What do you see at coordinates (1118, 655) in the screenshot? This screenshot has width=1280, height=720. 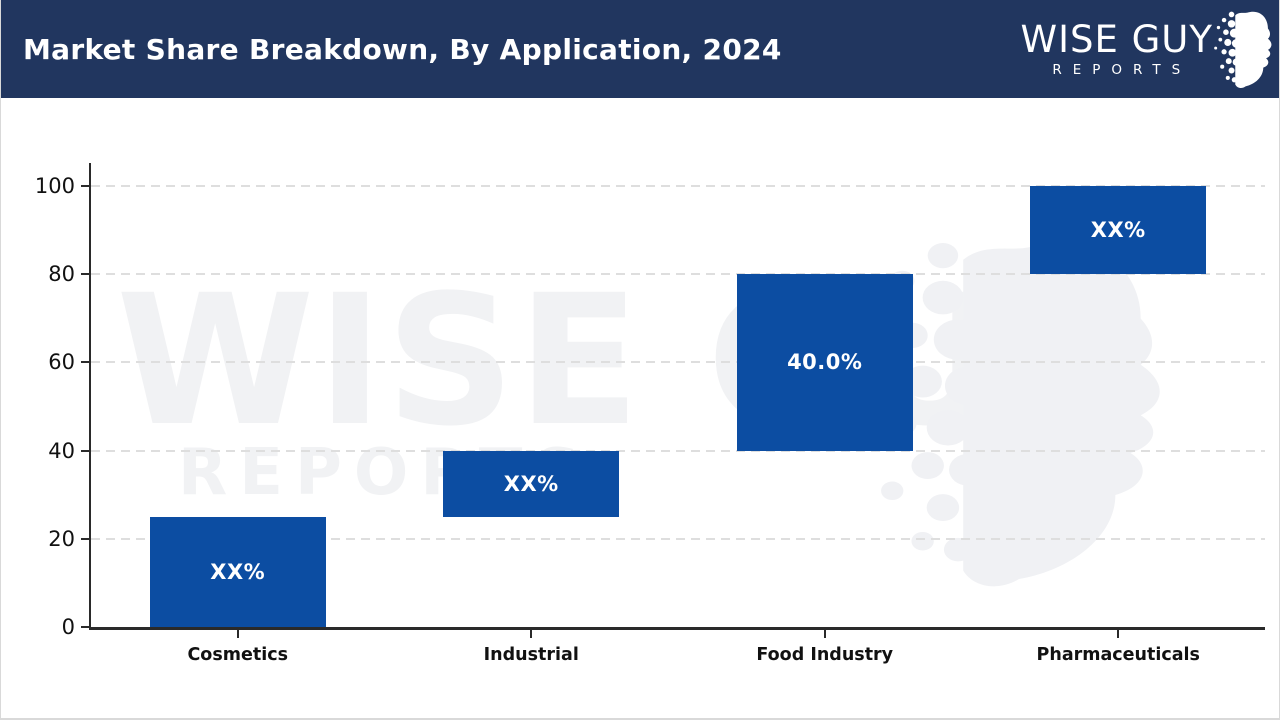 I see `x-axis-category-label-pharmaceuticals: Pharmaceuticals` at bounding box center [1118, 655].